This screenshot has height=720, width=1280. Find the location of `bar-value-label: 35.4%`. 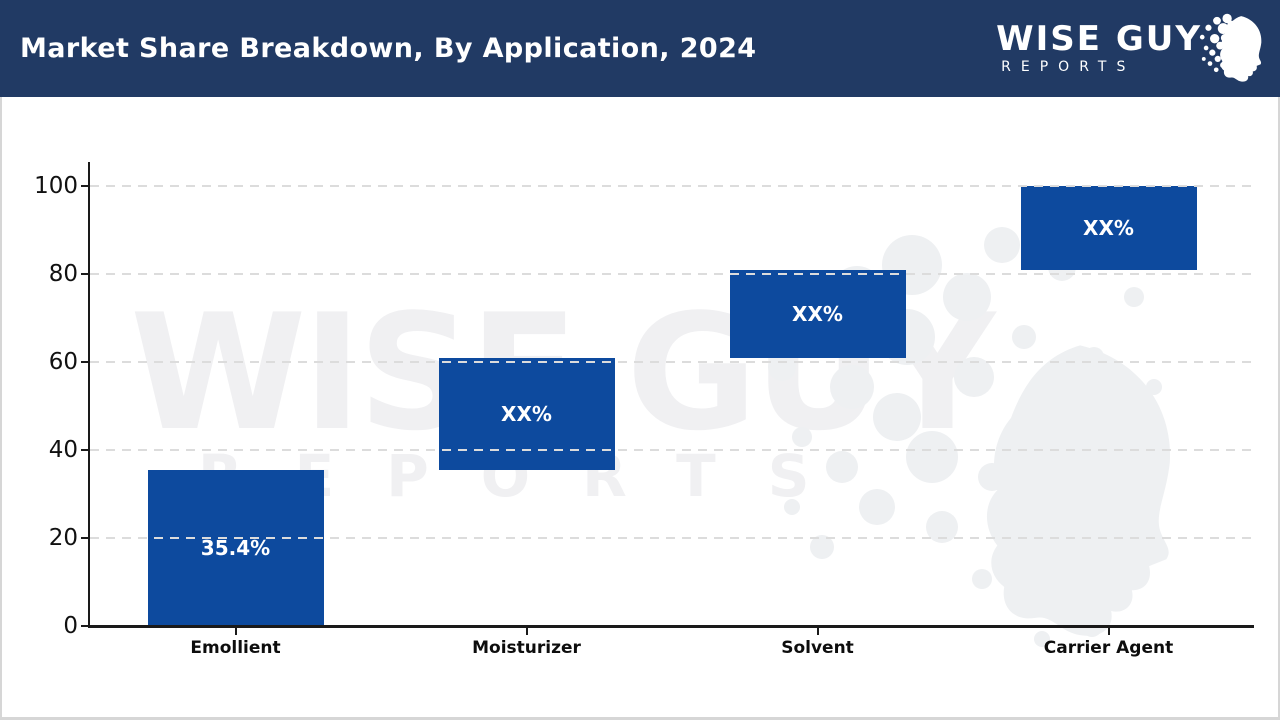

bar-value-label: 35.4% is located at coordinates (235, 548).